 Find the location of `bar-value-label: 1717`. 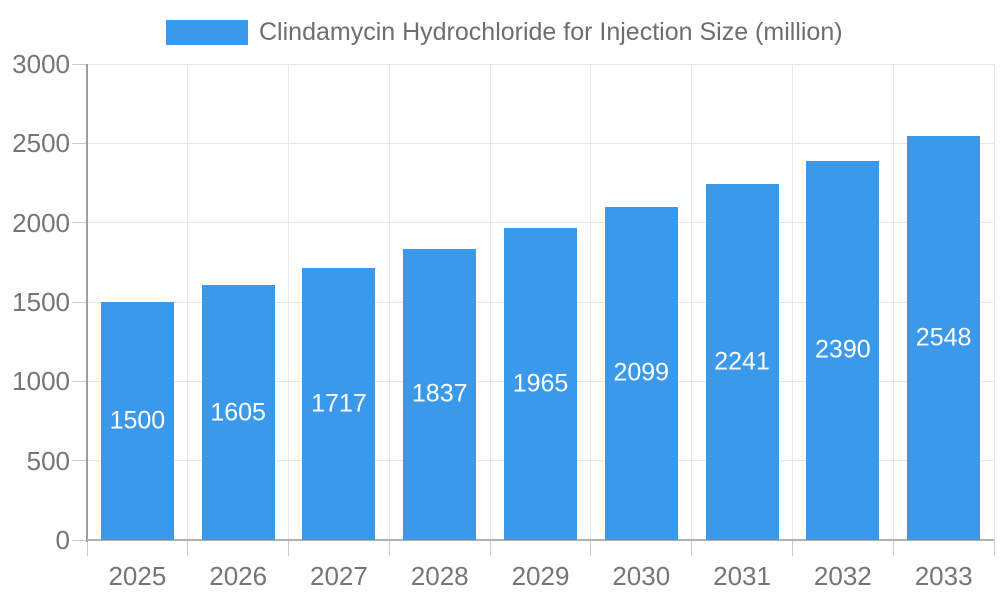

bar-value-label: 1717 is located at coordinates (339, 403).